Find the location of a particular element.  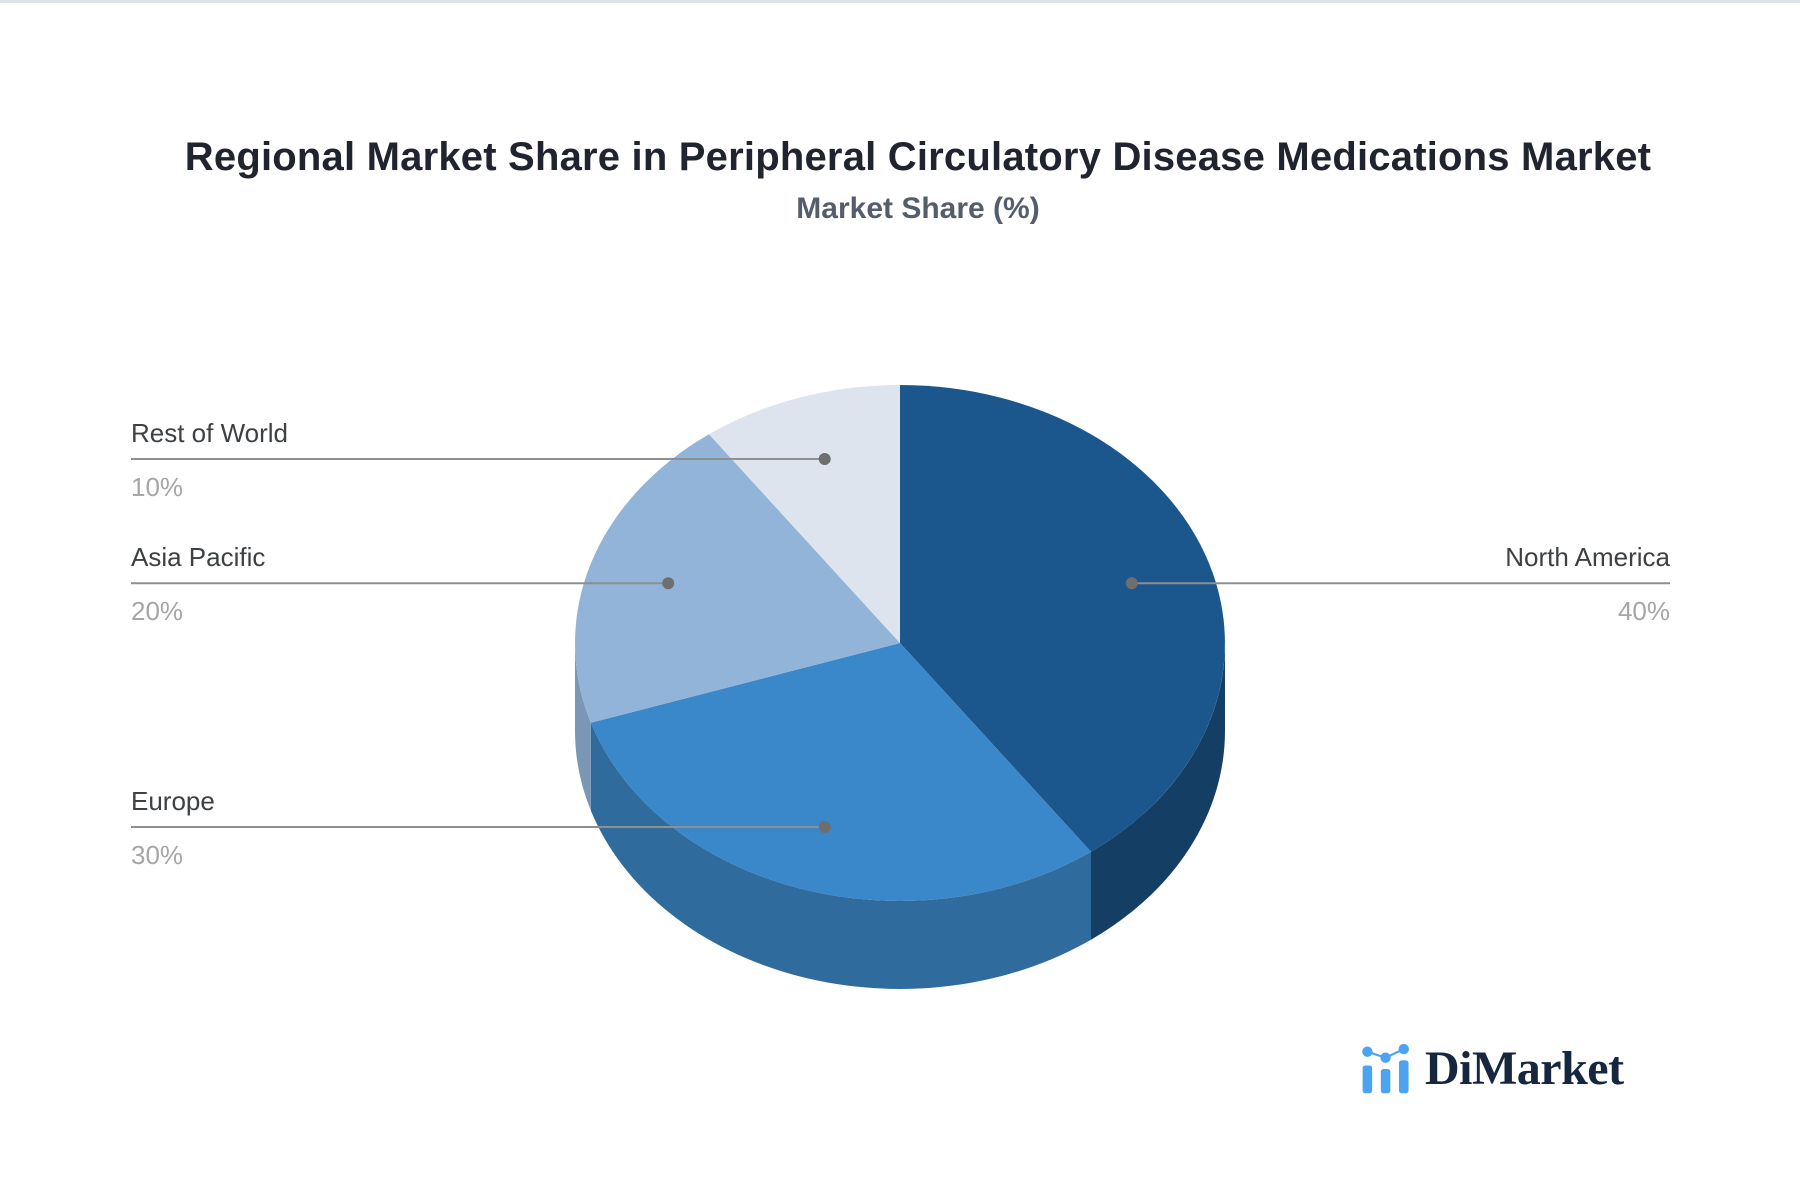

callout-dot-asia-pacific is located at coordinates (668, 583).